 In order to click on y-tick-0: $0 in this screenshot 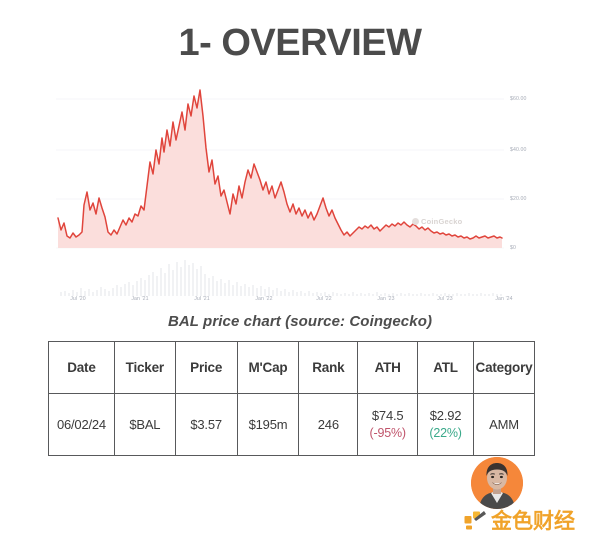, I will do `click(513, 248)`.